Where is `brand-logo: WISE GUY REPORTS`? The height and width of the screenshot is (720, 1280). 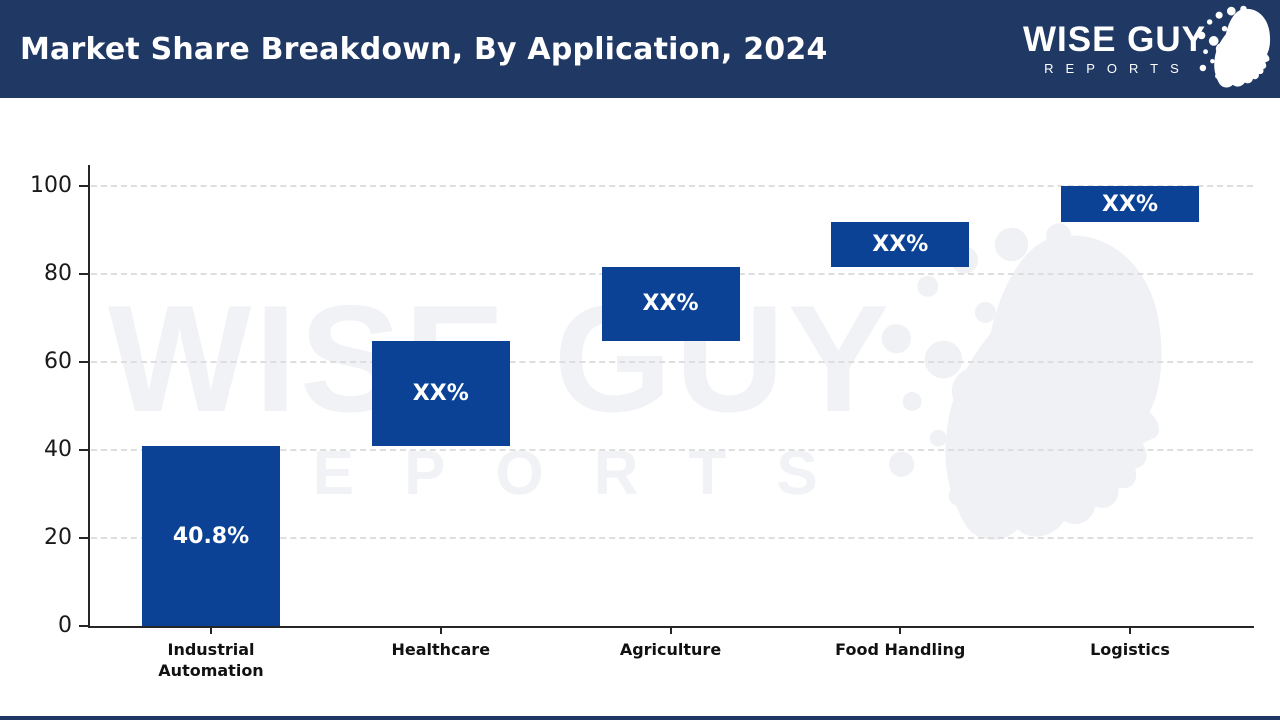 brand-logo: WISE GUY REPORTS is located at coordinates (1149, 49).